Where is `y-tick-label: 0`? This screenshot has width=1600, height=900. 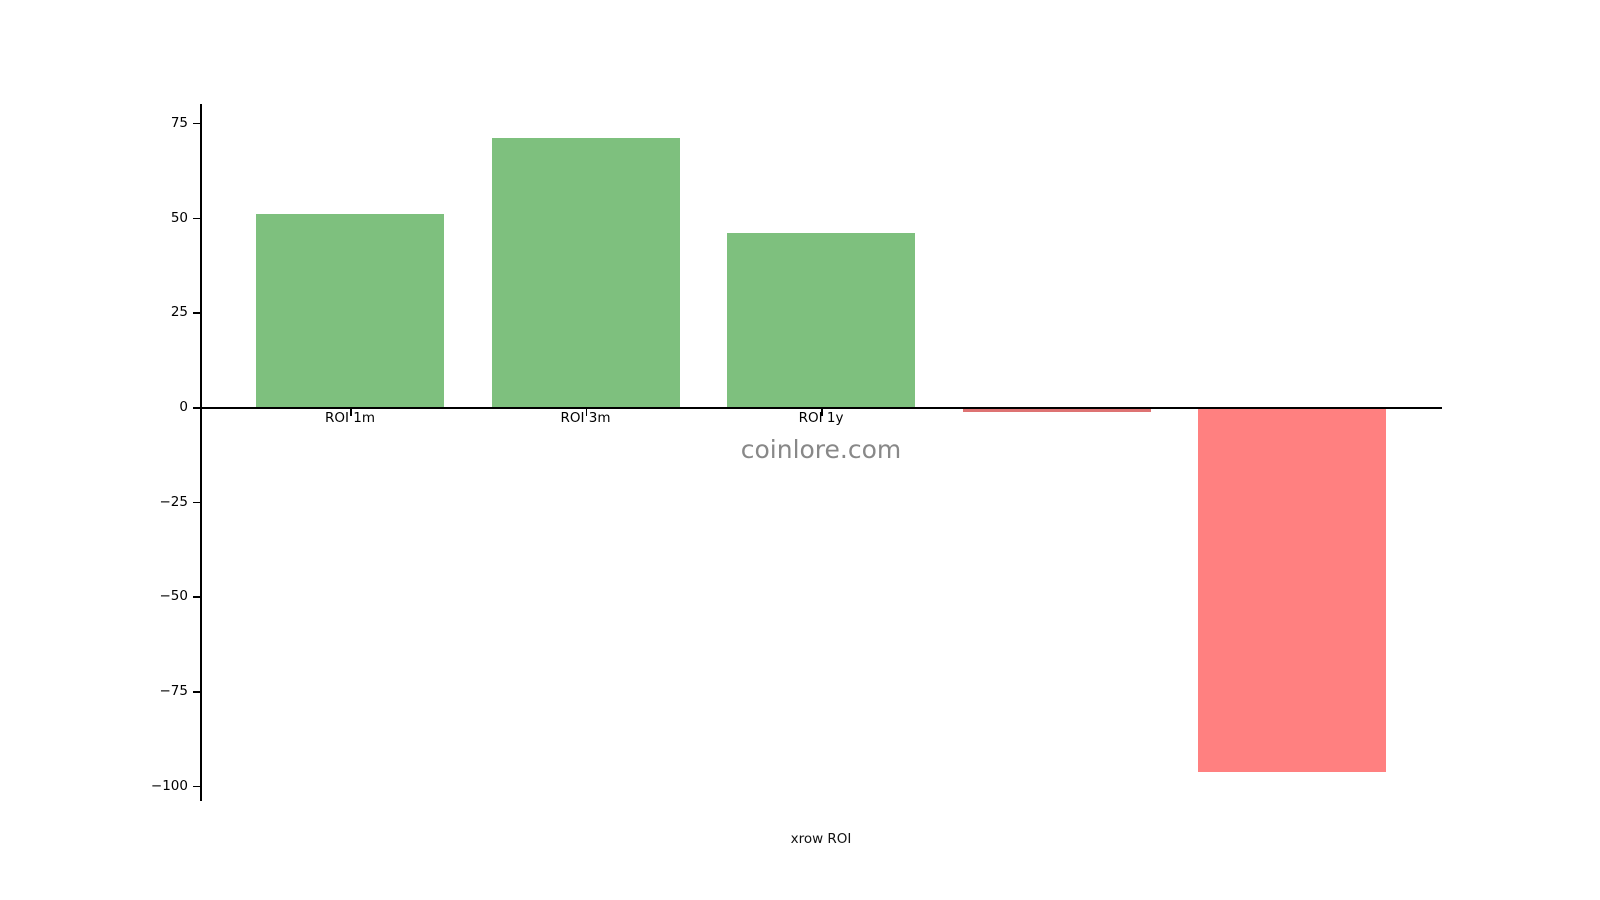
y-tick-label: 0 is located at coordinates (183, 407).